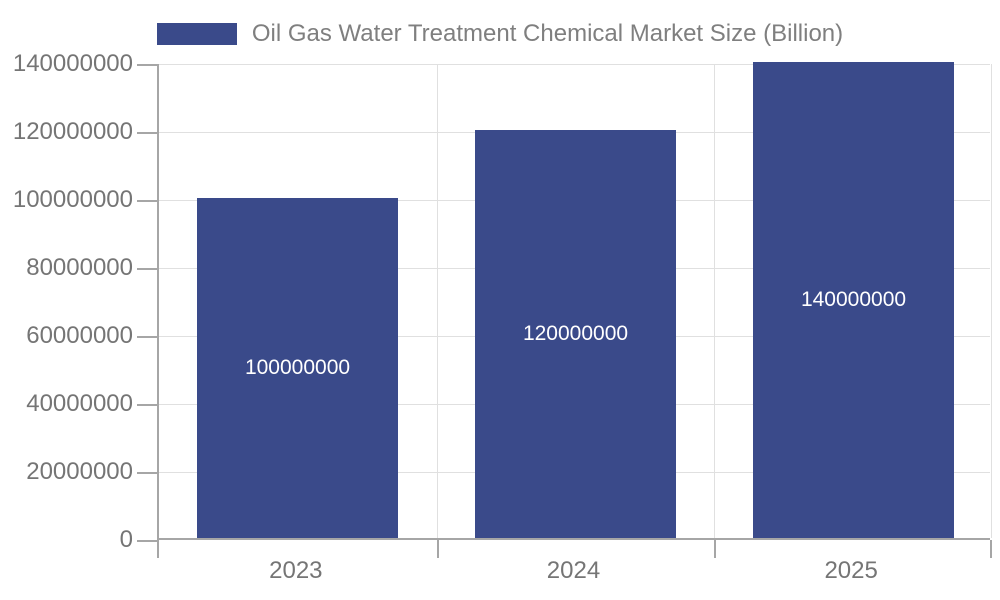 The width and height of the screenshot is (1000, 600). Describe the element at coordinates (573, 570) in the screenshot. I see `x-tick-label: 2024` at that location.